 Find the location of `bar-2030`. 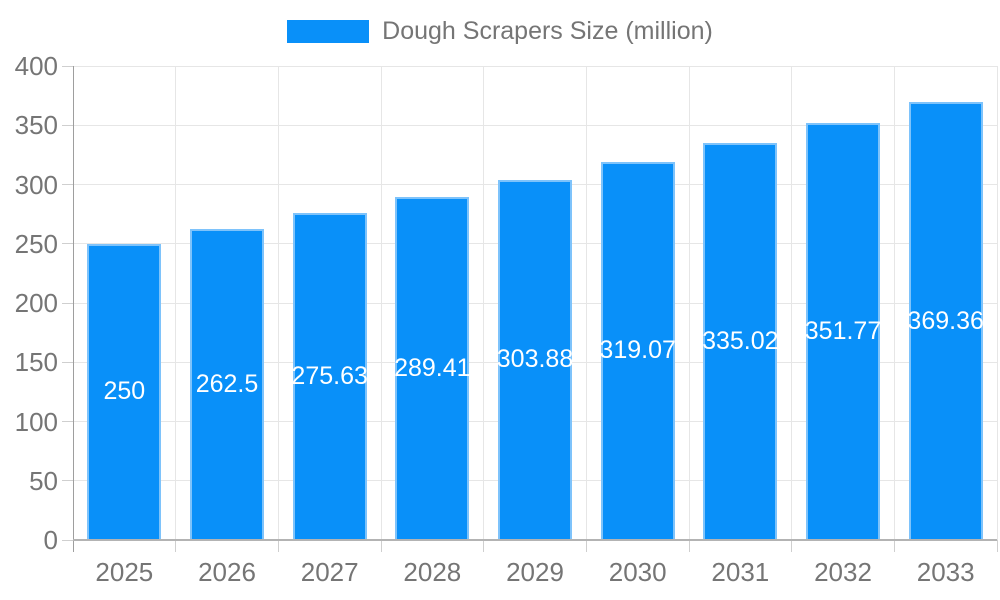

bar-2030 is located at coordinates (637, 350).